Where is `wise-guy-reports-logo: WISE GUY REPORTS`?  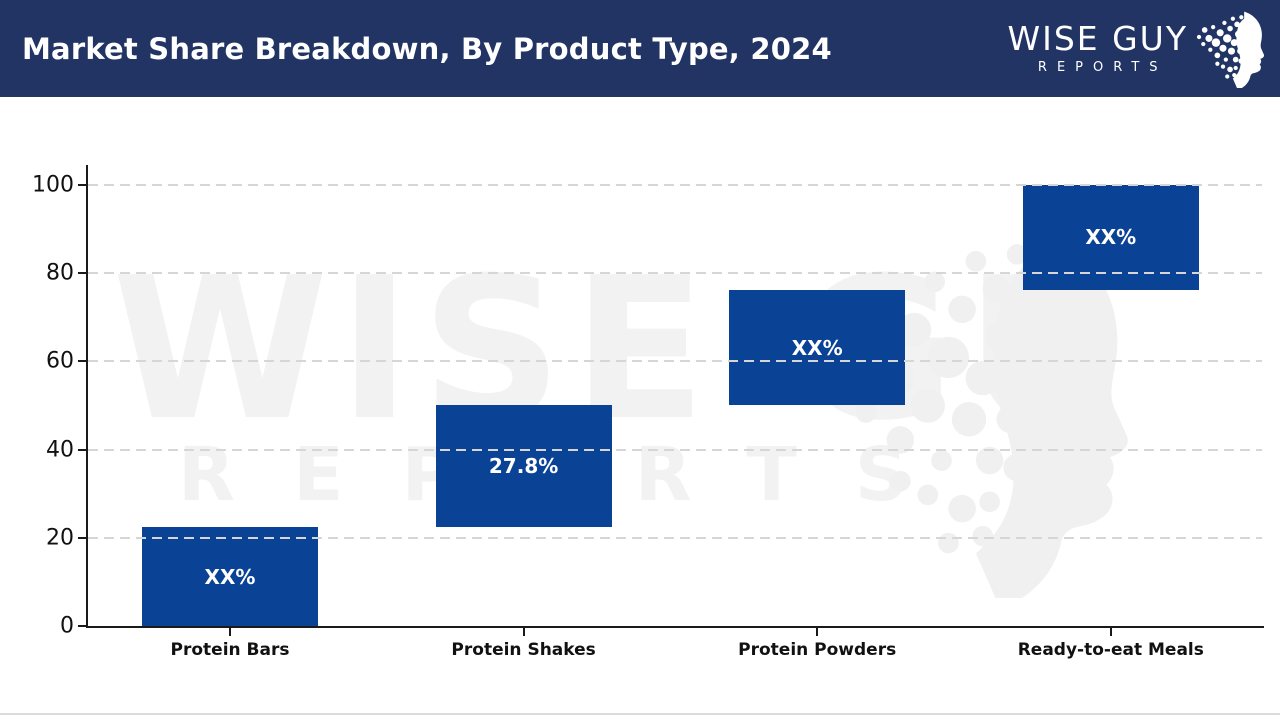
wise-guy-reports-logo: WISE GUY REPORTS is located at coordinates (1143, 49).